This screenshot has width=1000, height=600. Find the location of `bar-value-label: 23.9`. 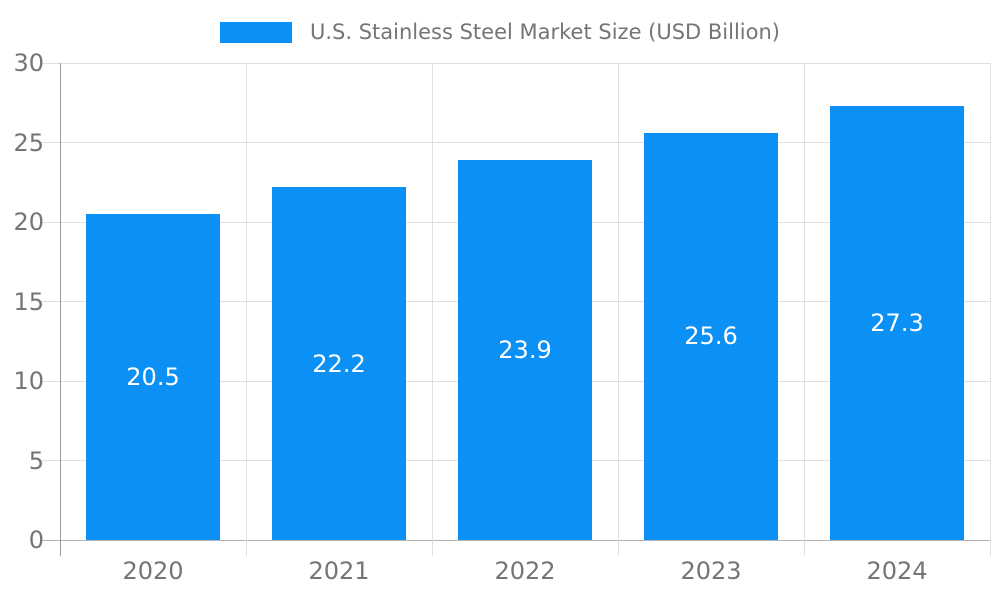

bar-value-label: 23.9 is located at coordinates (525, 349).